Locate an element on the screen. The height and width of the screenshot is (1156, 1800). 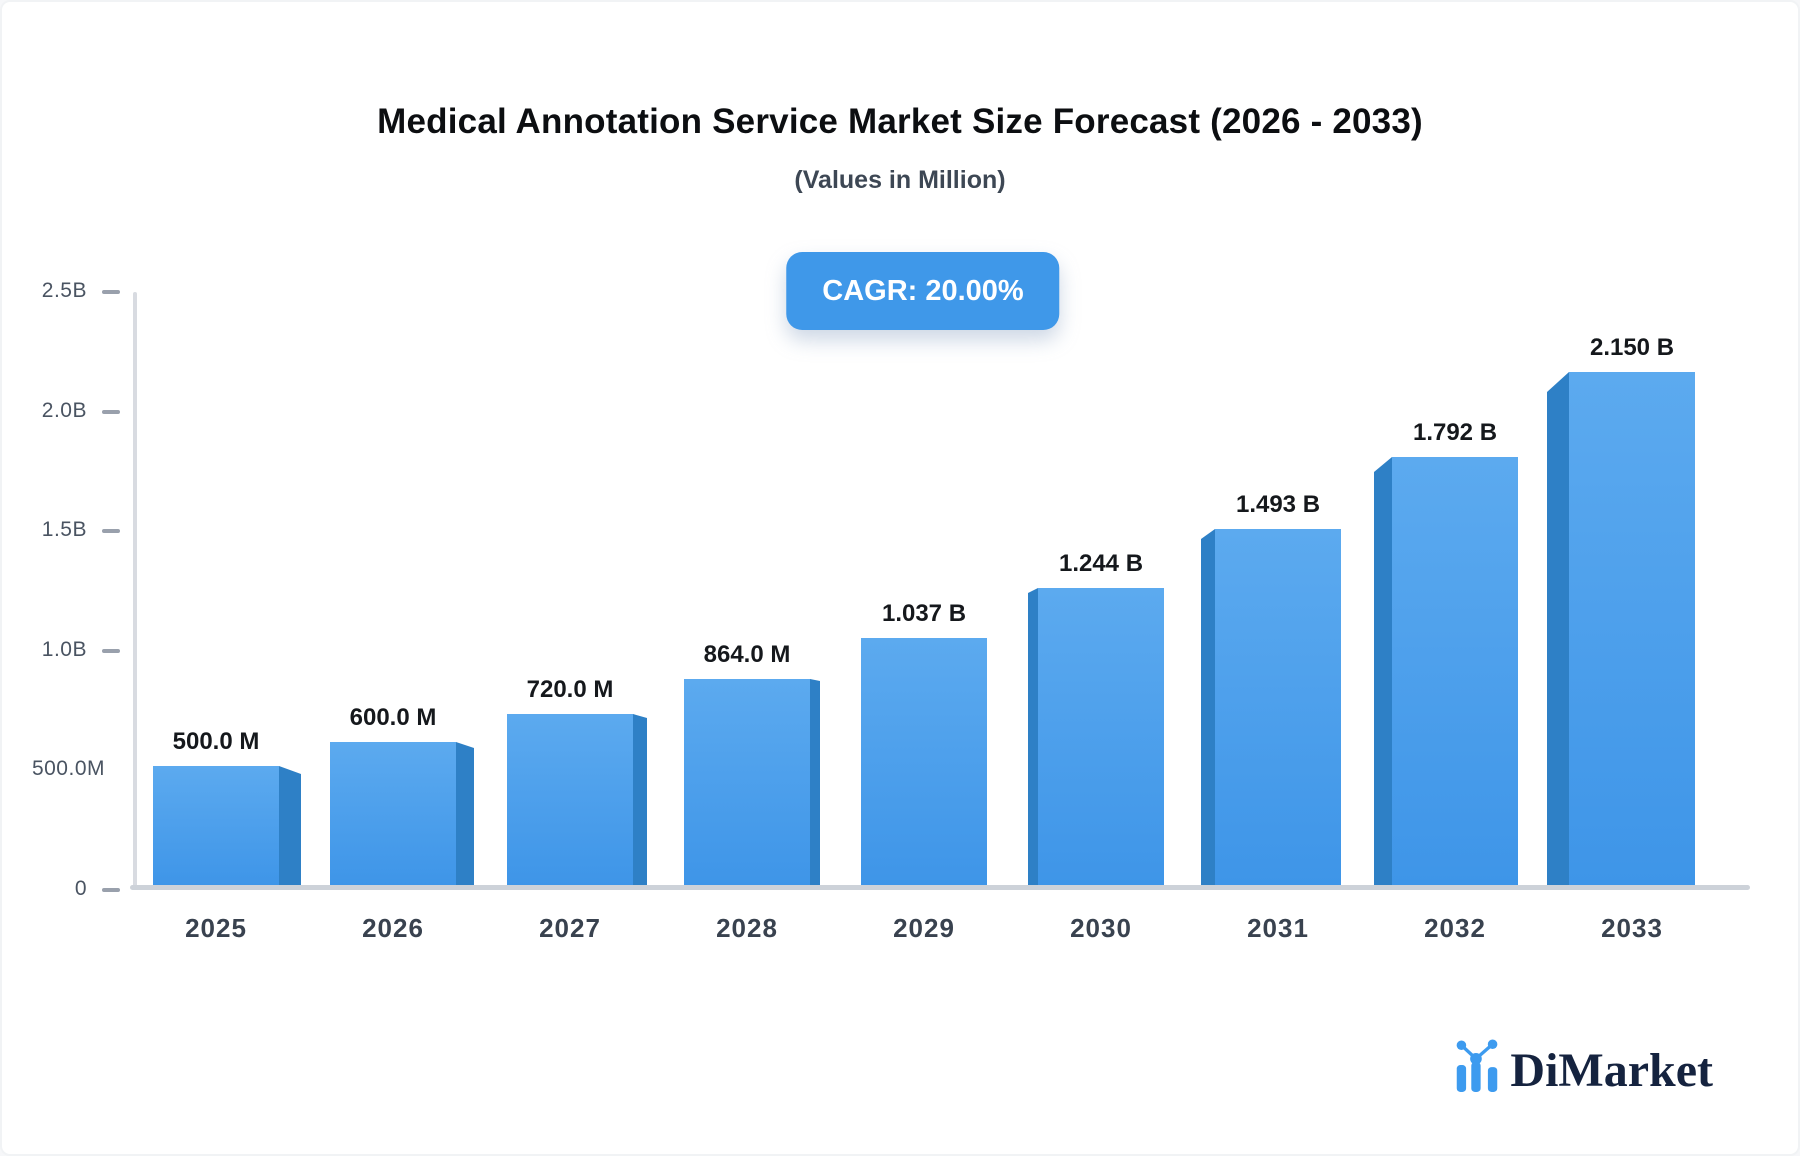
x-axis-line is located at coordinates (940, 887).